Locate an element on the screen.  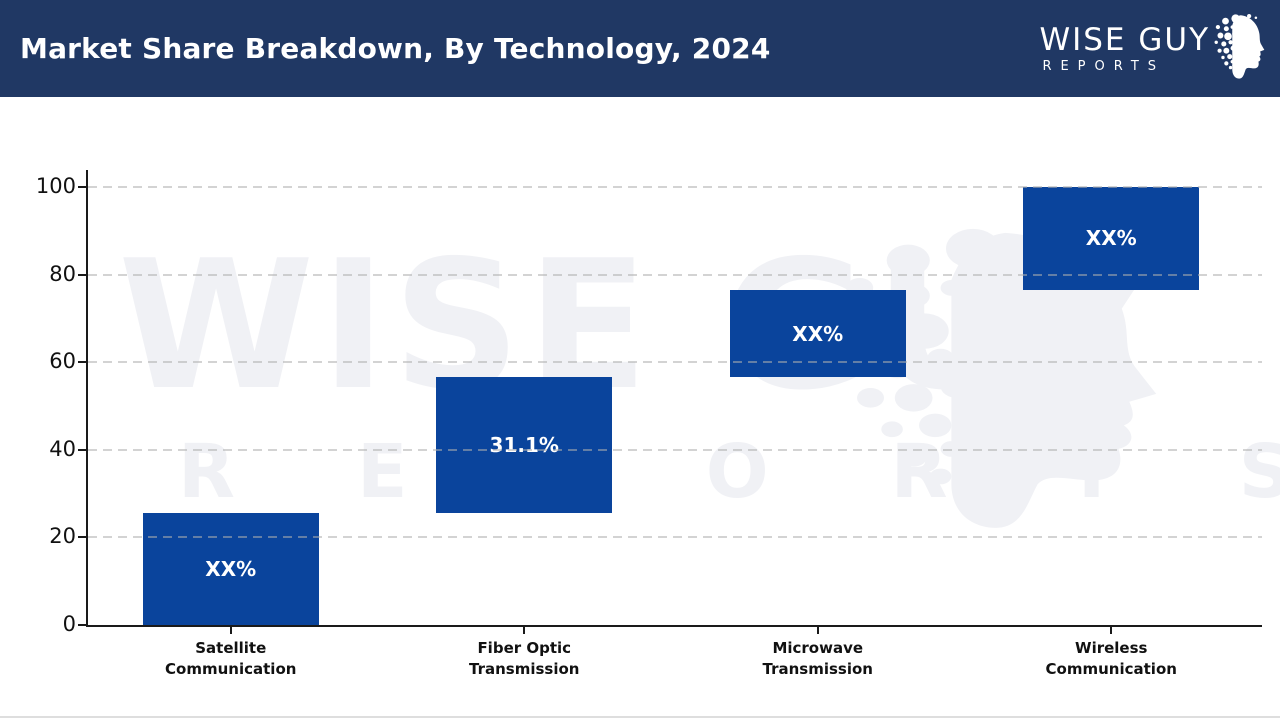
x-label-satellite-communication: Satellite Communication is located at coordinates (231, 658).